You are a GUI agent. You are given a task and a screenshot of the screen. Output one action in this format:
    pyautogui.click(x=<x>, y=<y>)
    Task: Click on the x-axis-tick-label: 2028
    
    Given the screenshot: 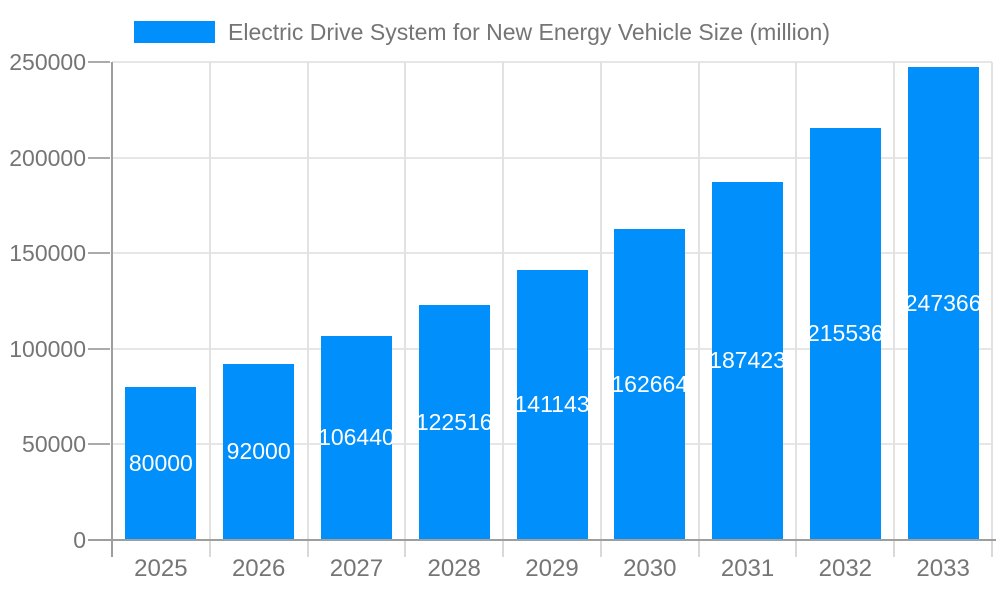 What is the action you would take?
    pyautogui.click(x=454, y=568)
    